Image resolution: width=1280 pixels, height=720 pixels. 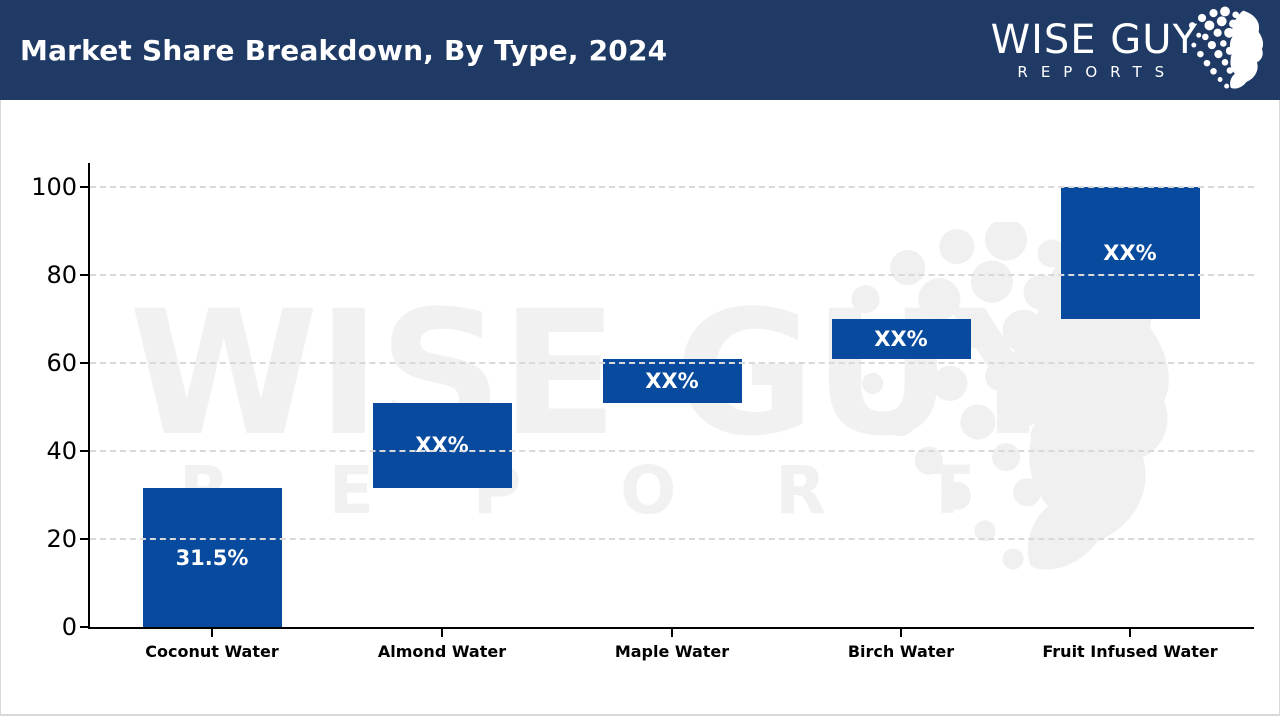 I want to click on x-tick-coconut-water, so click(x=212, y=633).